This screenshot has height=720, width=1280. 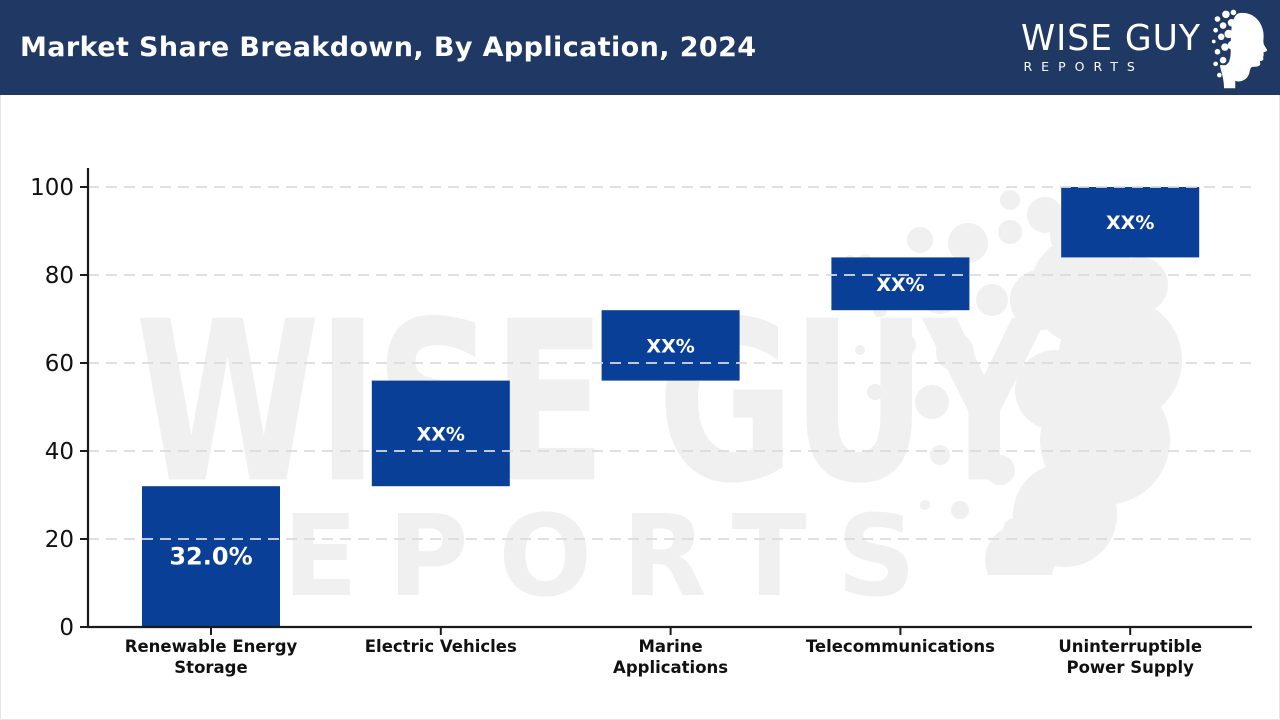 I want to click on brand-wordmark-line2: REPORTS, so click(x=1083, y=67).